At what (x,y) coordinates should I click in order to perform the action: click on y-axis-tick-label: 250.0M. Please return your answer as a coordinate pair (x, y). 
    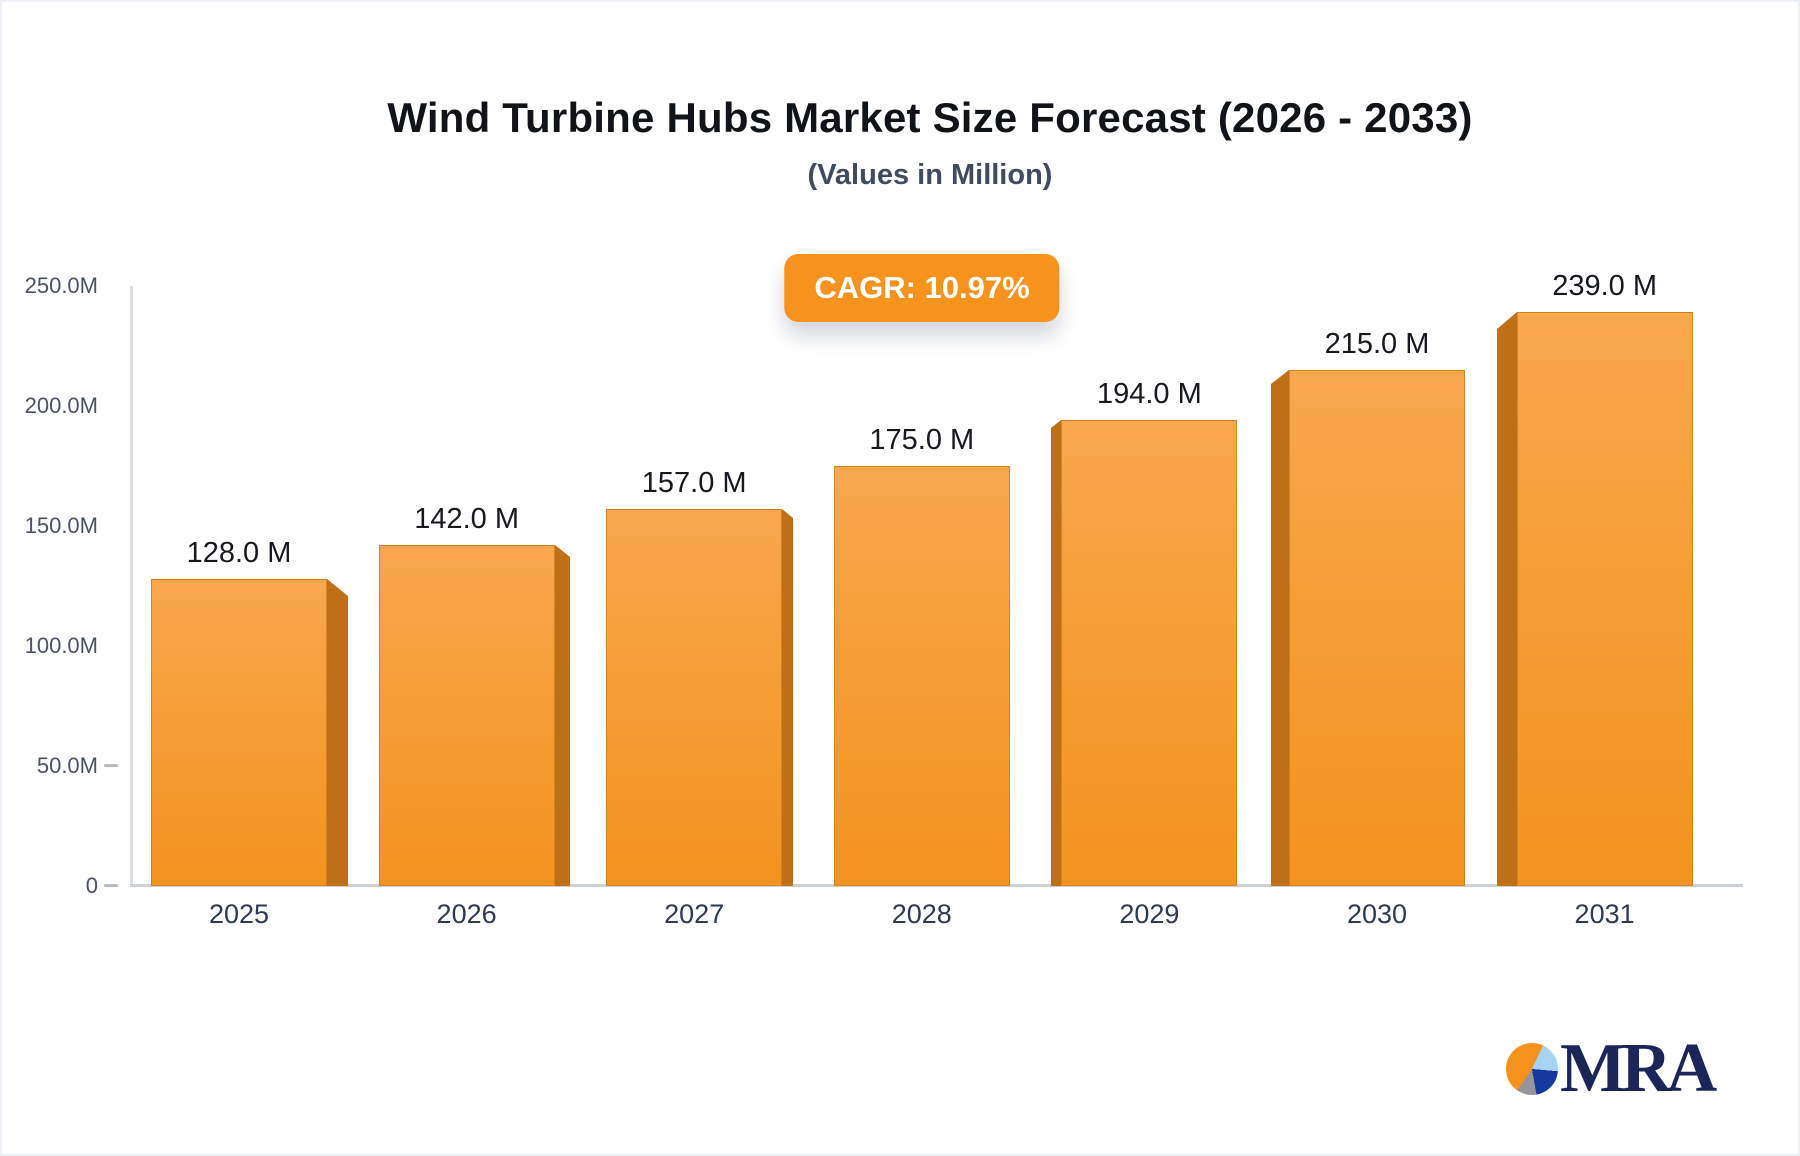
    Looking at the image, I should click on (61, 285).